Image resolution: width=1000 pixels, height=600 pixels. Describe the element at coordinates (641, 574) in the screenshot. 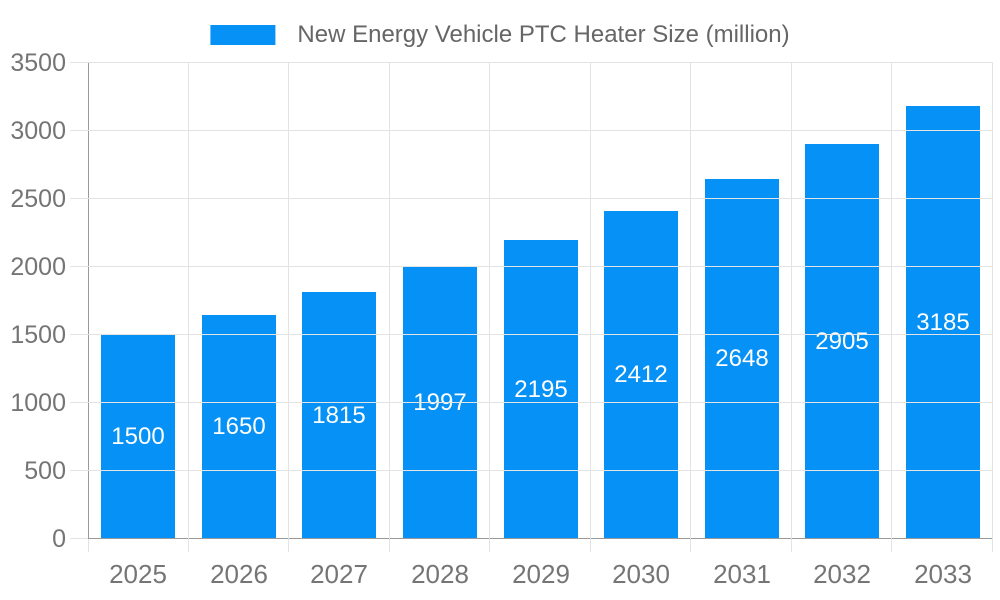

I see `x-tick-label: 2030` at that location.